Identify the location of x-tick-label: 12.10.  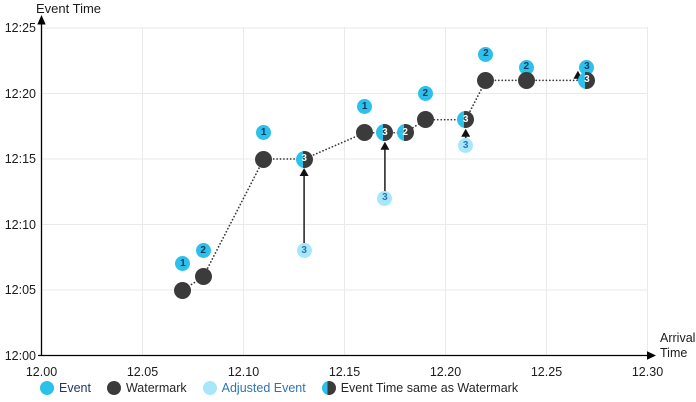
(243, 372).